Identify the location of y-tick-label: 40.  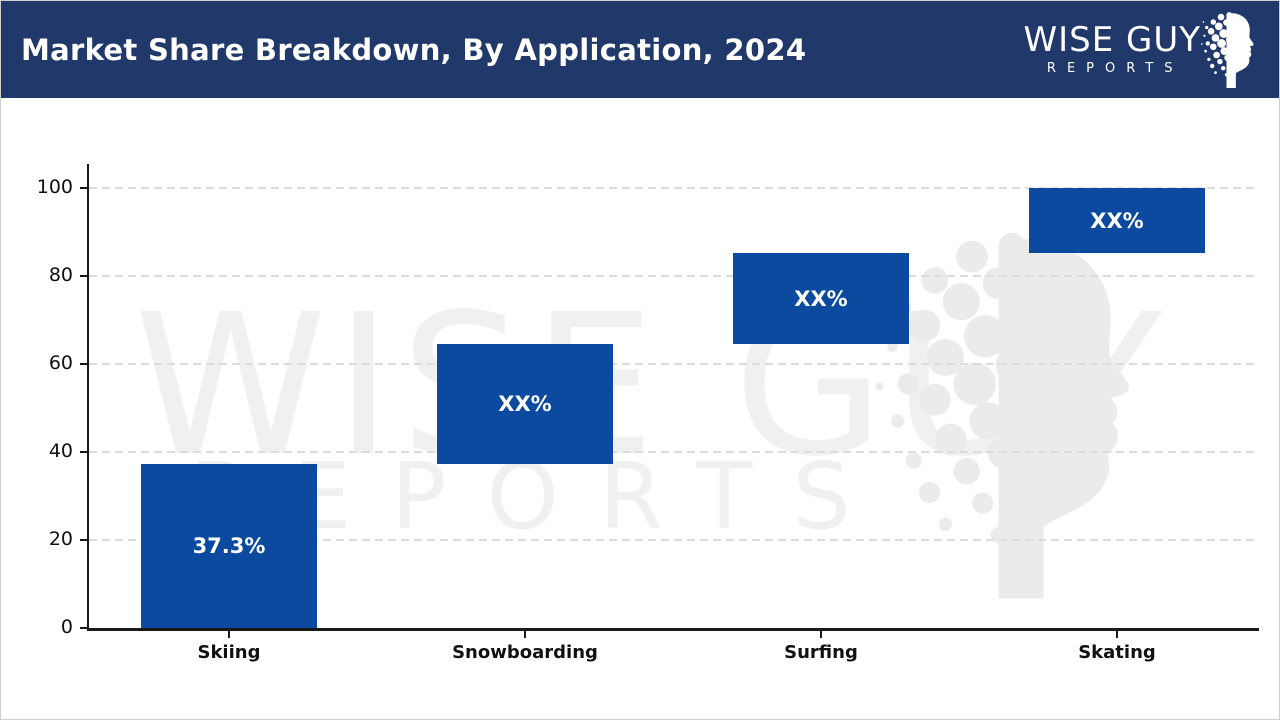
(60, 451).